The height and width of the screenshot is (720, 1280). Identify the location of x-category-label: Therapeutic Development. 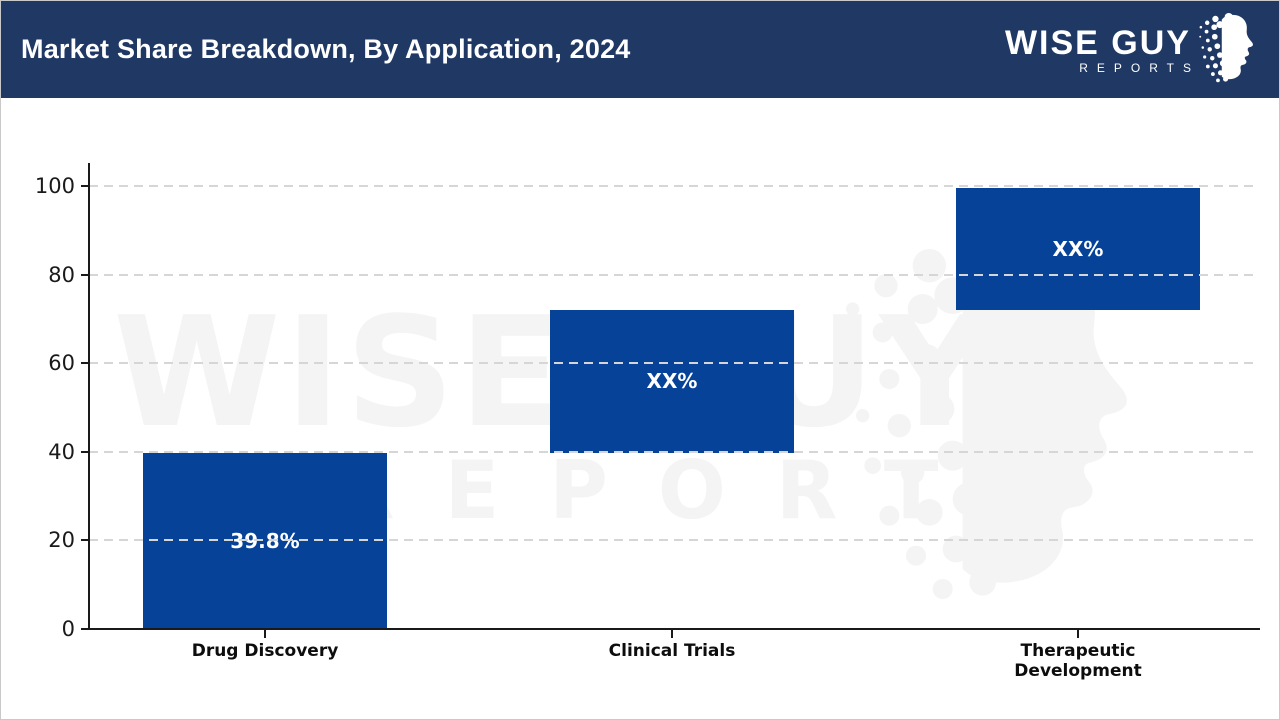
(1078, 661).